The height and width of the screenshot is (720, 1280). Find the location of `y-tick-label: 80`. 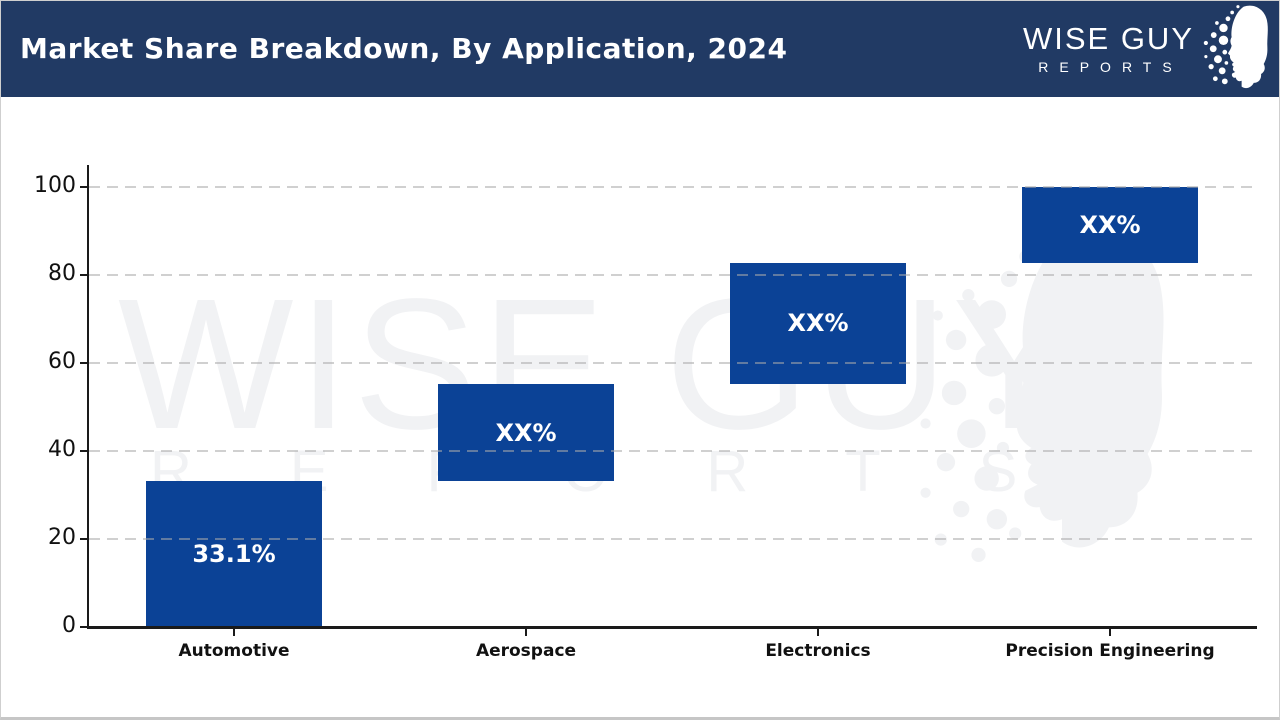

y-tick-label: 80 is located at coordinates (62, 273).